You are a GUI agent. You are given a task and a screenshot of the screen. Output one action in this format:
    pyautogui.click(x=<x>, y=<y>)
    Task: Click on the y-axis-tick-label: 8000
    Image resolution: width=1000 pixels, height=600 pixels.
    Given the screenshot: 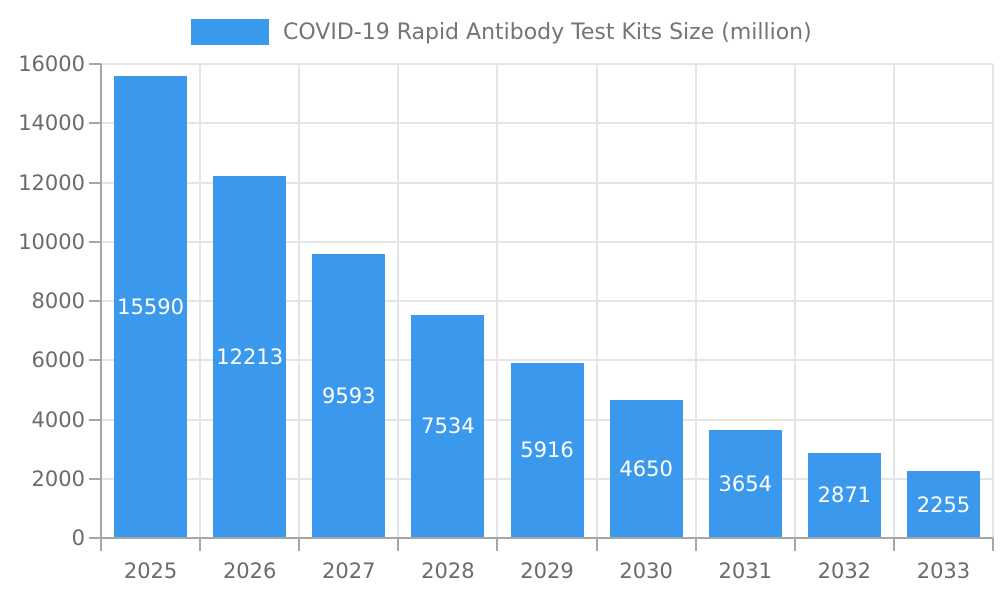 What is the action you would take?
    pyautogui.click(x=58, y=301)
    